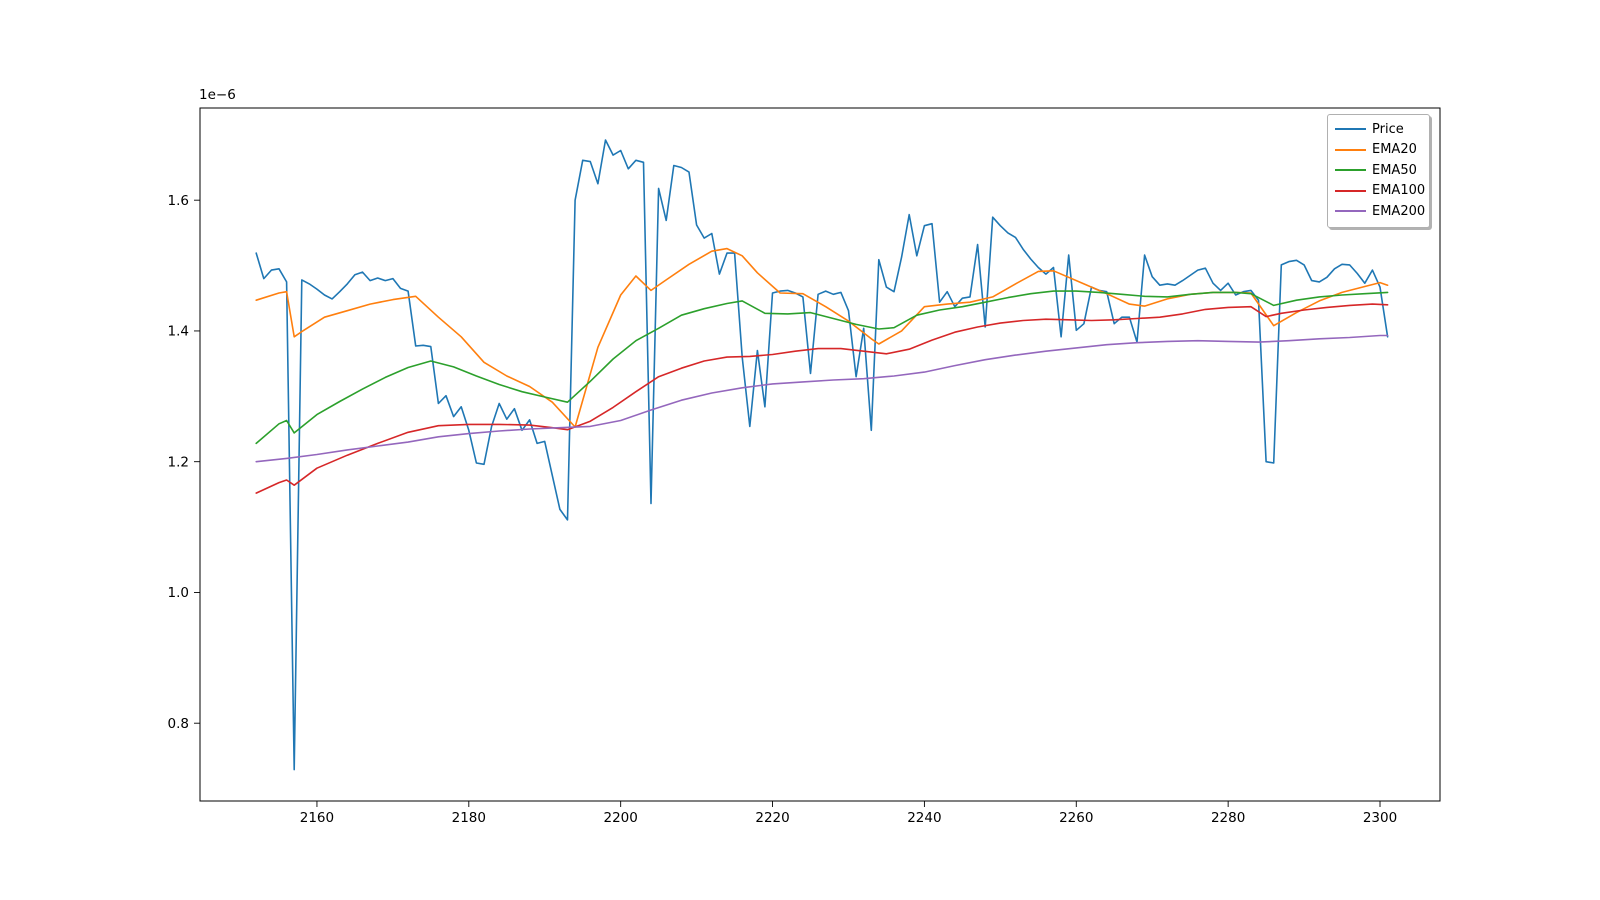  What do you see at coordinates (217, 95) in the screenshot?
I see `y-axis-offset-label: 1e−6` at bounding box center [217, 95].